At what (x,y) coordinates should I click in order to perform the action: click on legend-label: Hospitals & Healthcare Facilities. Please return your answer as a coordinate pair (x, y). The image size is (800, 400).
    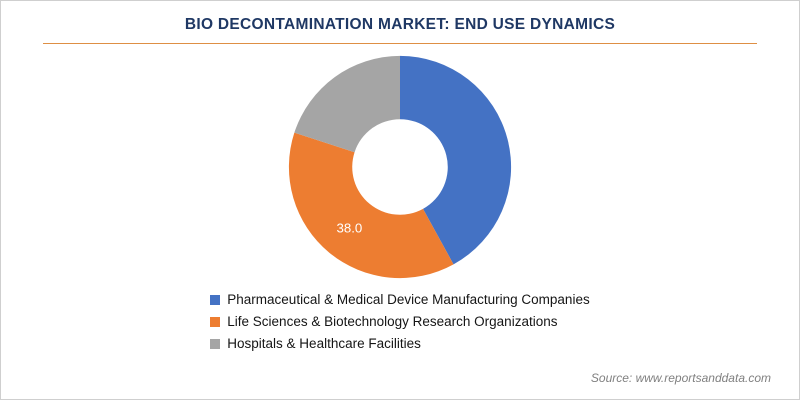
    Looking at the image, I should click on (324, 343).